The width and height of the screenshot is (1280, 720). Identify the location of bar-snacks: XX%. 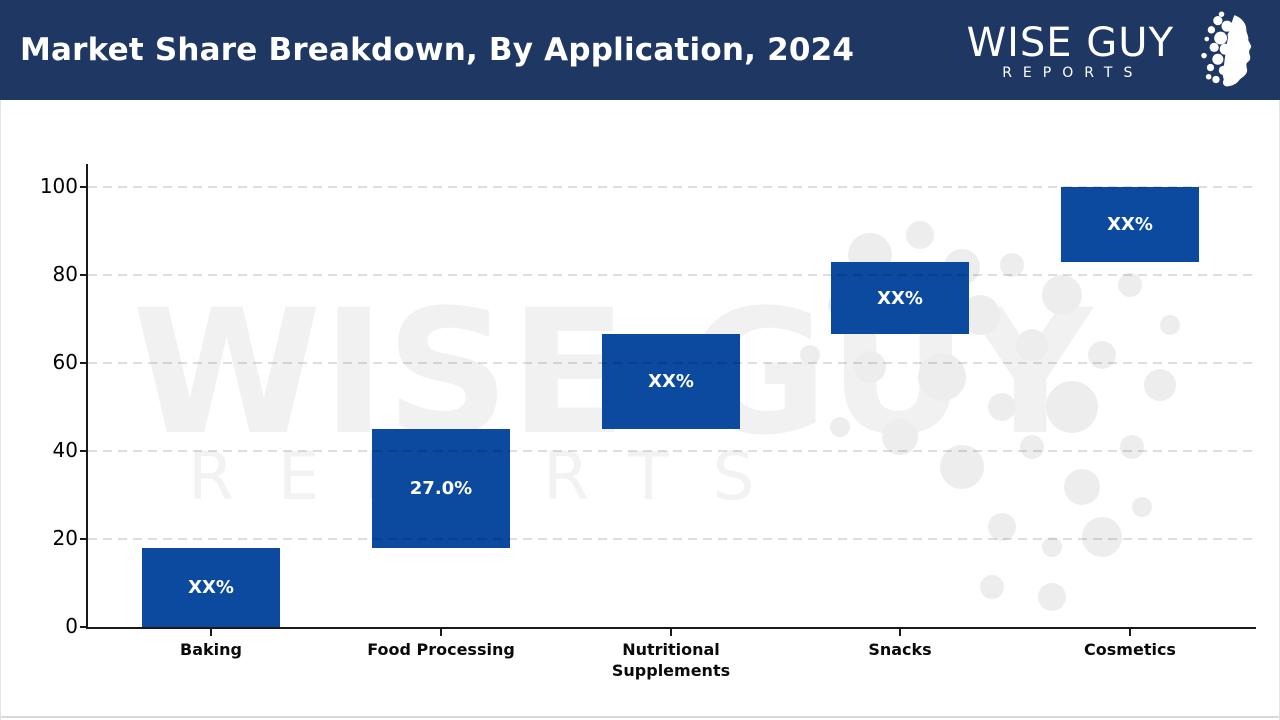
(900, 298).